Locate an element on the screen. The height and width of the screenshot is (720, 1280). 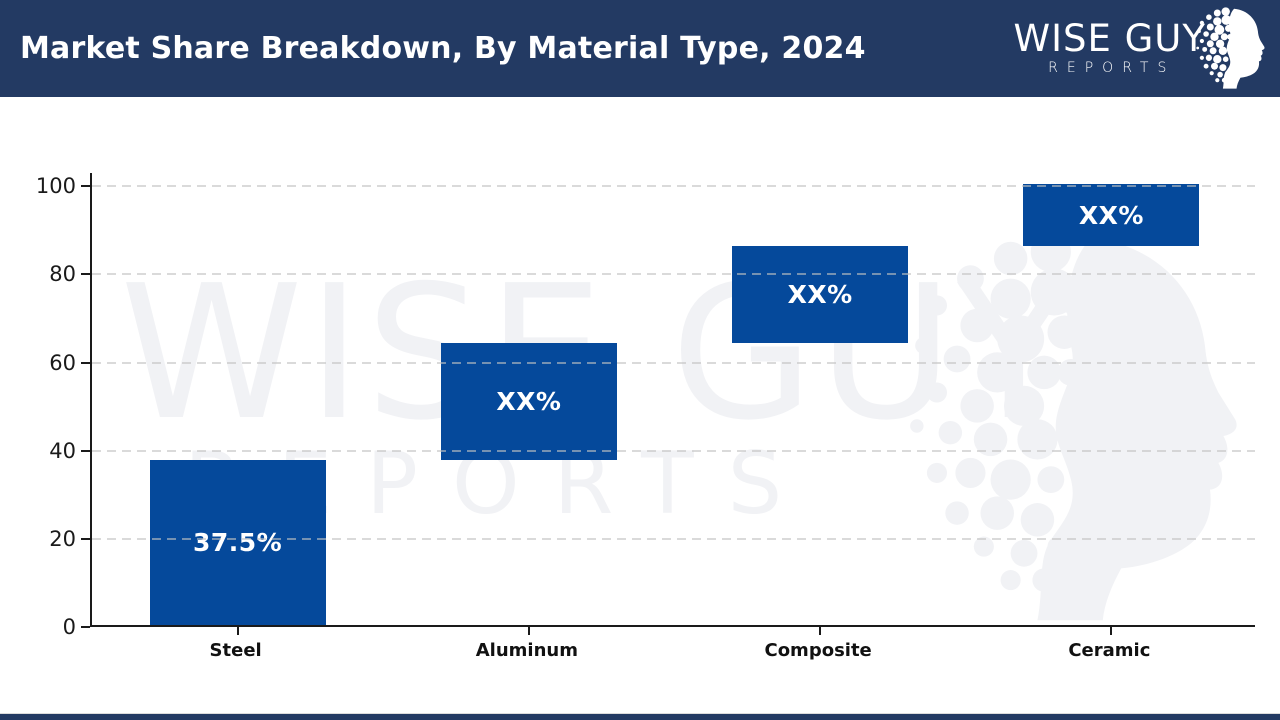
logo-subtitle: REPORTS is located at coordinates (1112, 67).